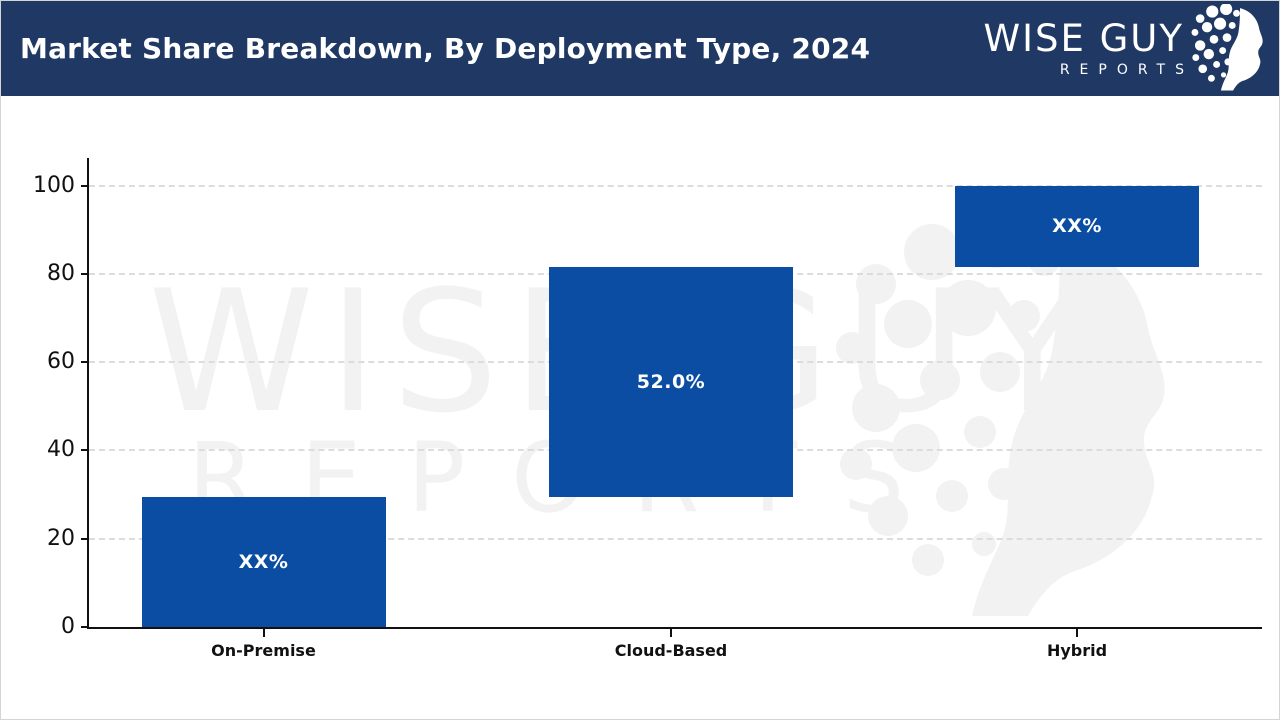 The width and height of the screenshot is (1280, 720). I want to click on bar-cloud-based: 52.0%, so click(671, 382).